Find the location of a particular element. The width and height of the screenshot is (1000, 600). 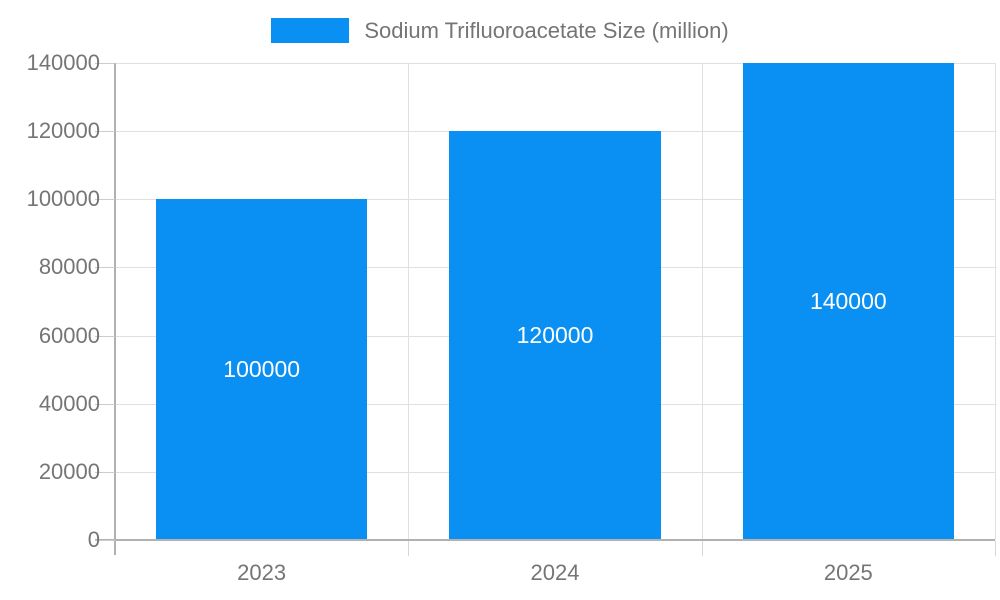

y-axis-tick-label: 40000 is located at coordinates (69, 403).